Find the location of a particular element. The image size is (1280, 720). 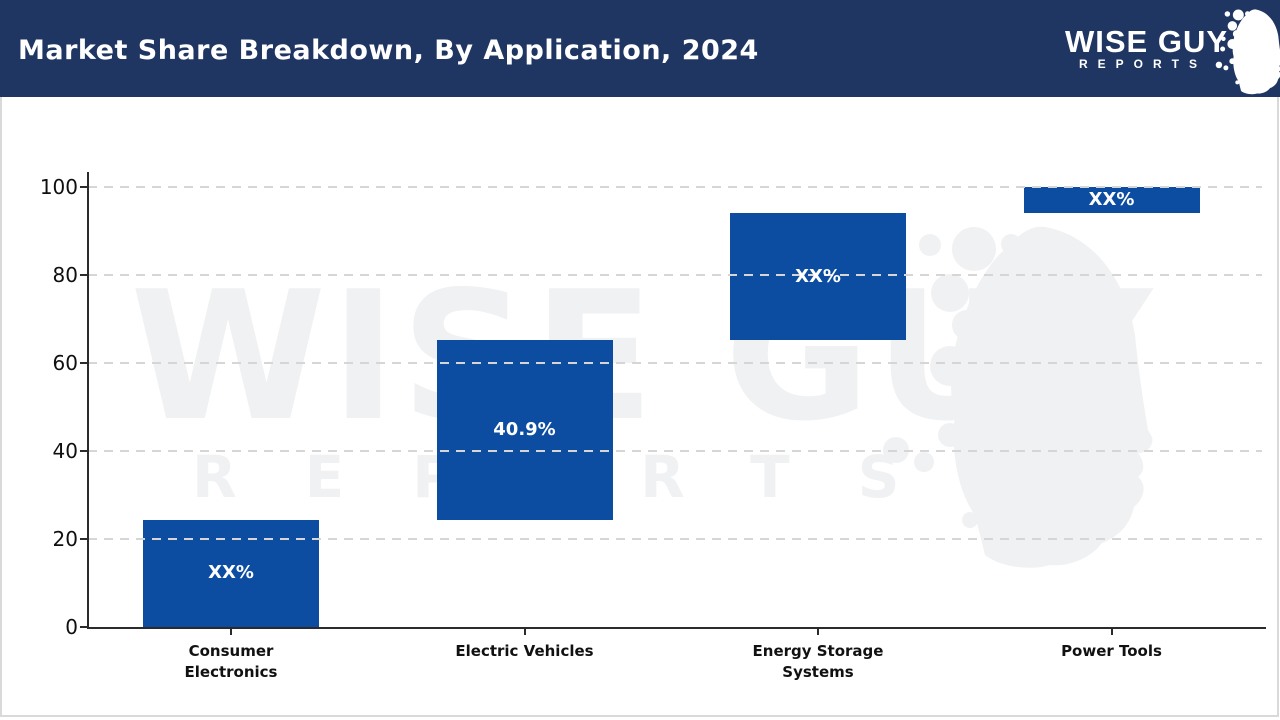

y-axis-line is located at coordinates (88, 400).